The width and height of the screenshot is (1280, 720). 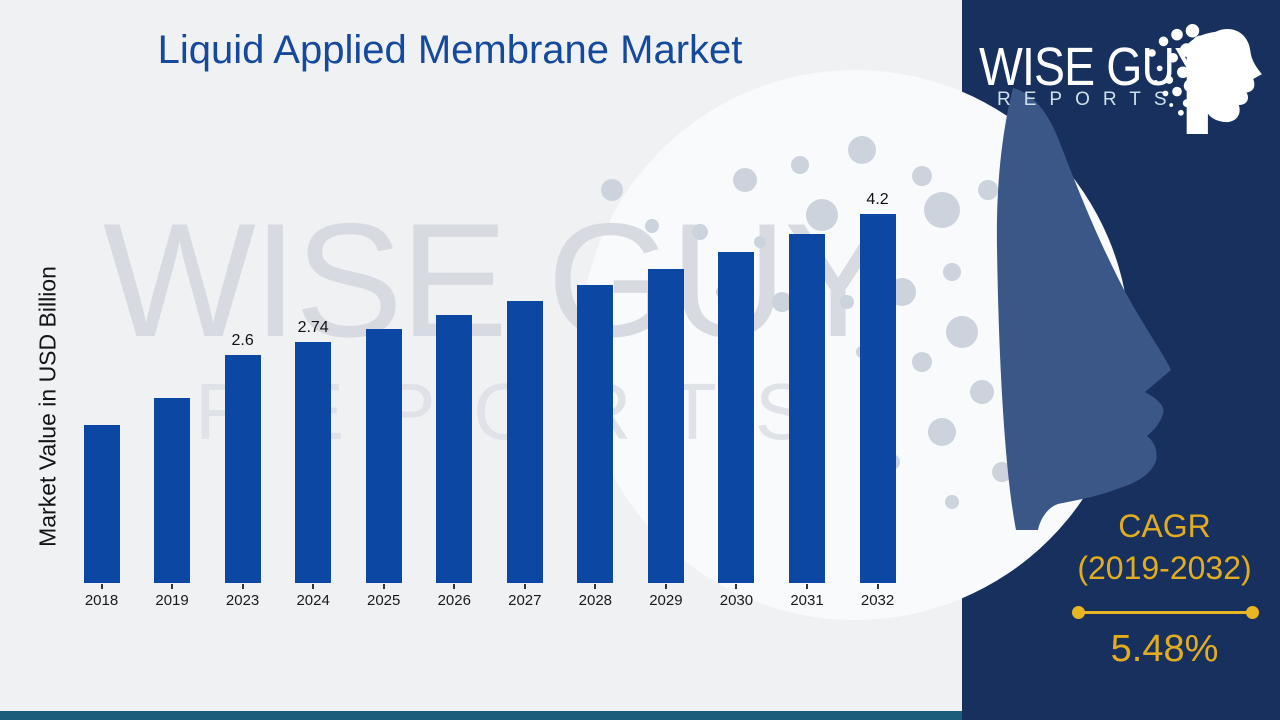 I want to click on logo-face-icon, so click(x=1205, y=79).